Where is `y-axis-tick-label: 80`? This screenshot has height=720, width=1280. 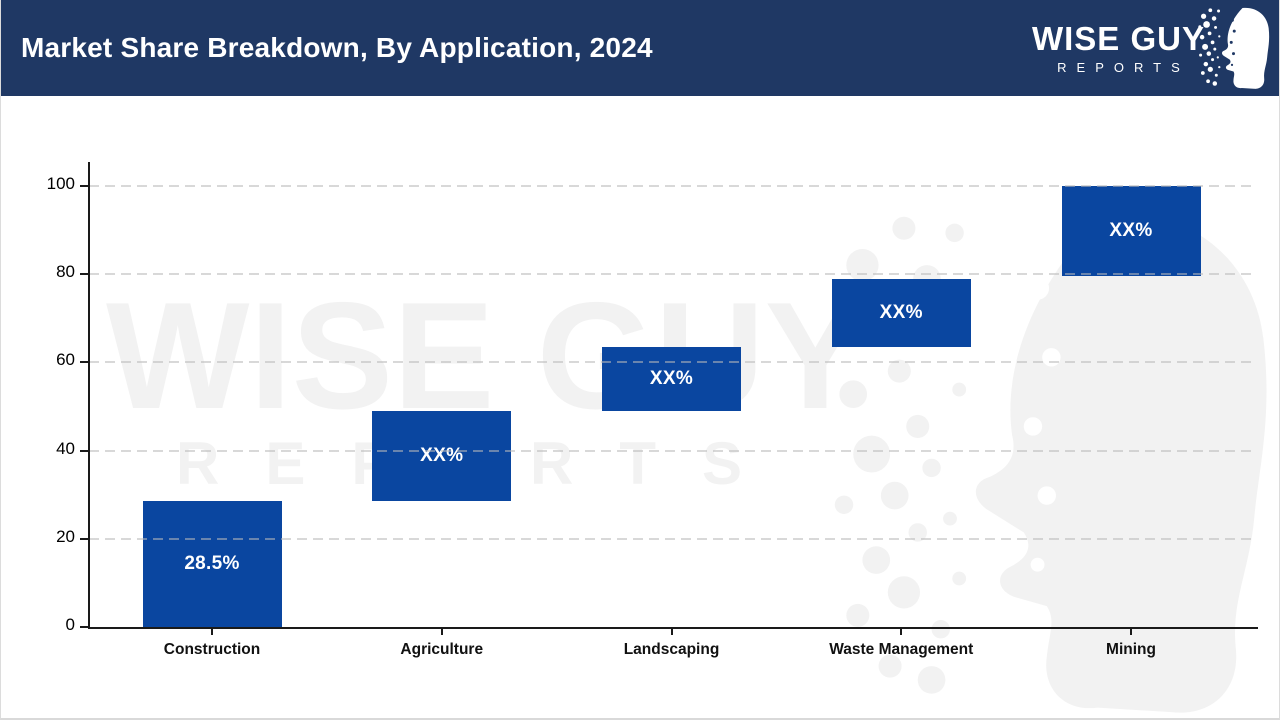 y-axis-tick-label: 80 is located at coordinates (65, 272).